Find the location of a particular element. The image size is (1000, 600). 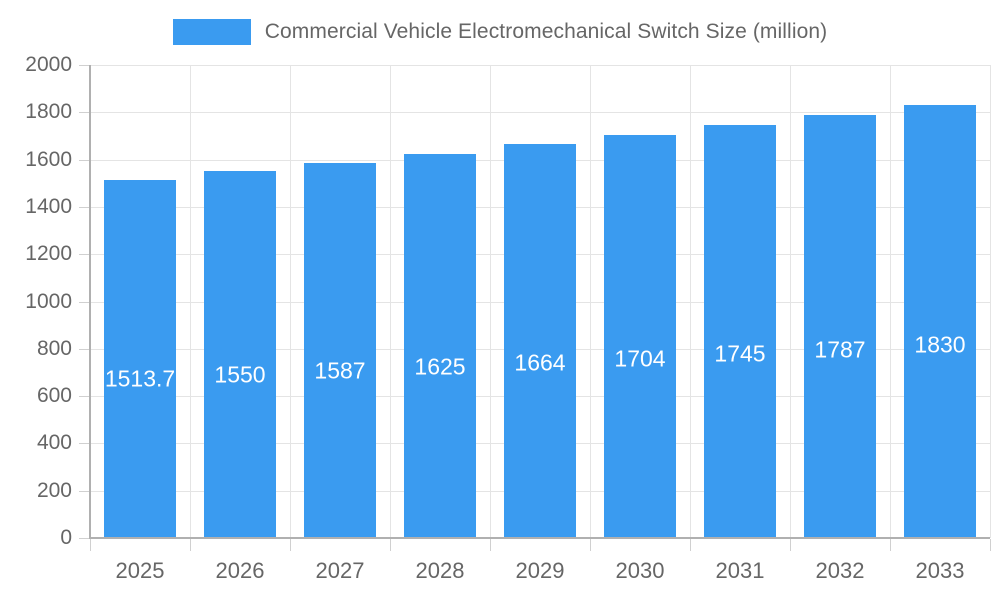

x-axis-tick-label: 2027 is located at coordinates (340, 570).